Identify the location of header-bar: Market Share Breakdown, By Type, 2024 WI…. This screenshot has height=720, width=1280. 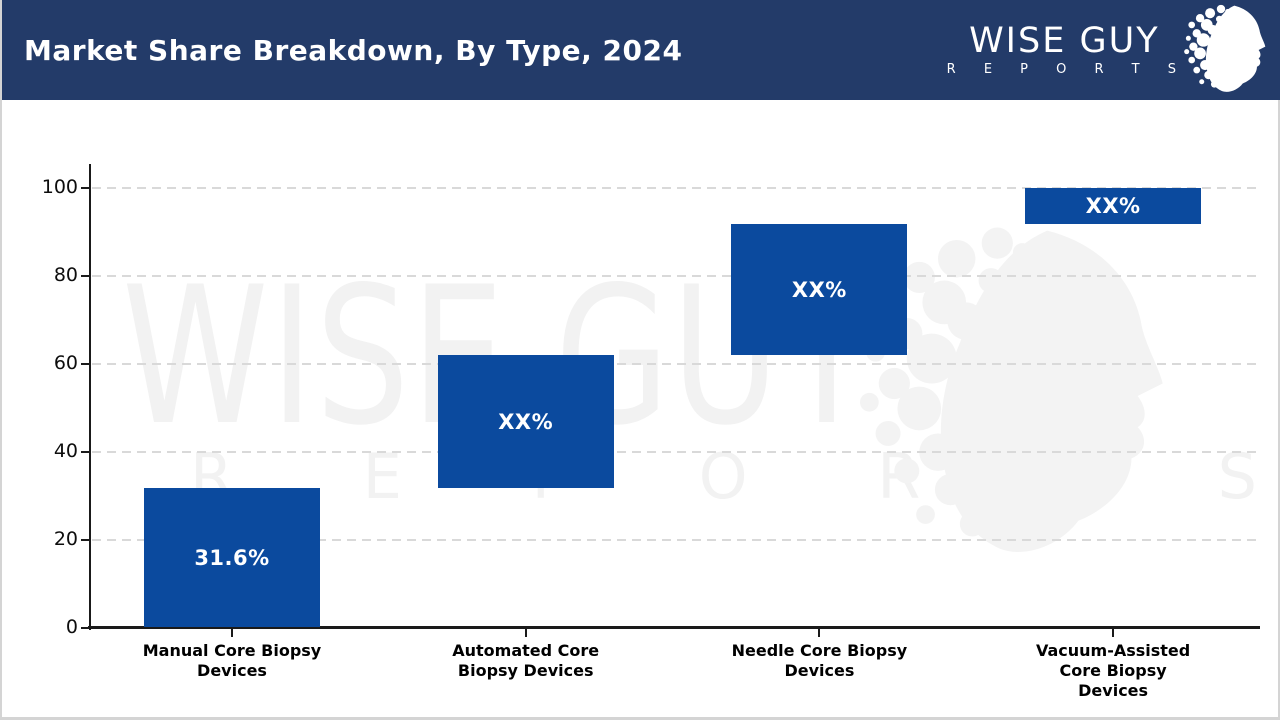
(641, 50).